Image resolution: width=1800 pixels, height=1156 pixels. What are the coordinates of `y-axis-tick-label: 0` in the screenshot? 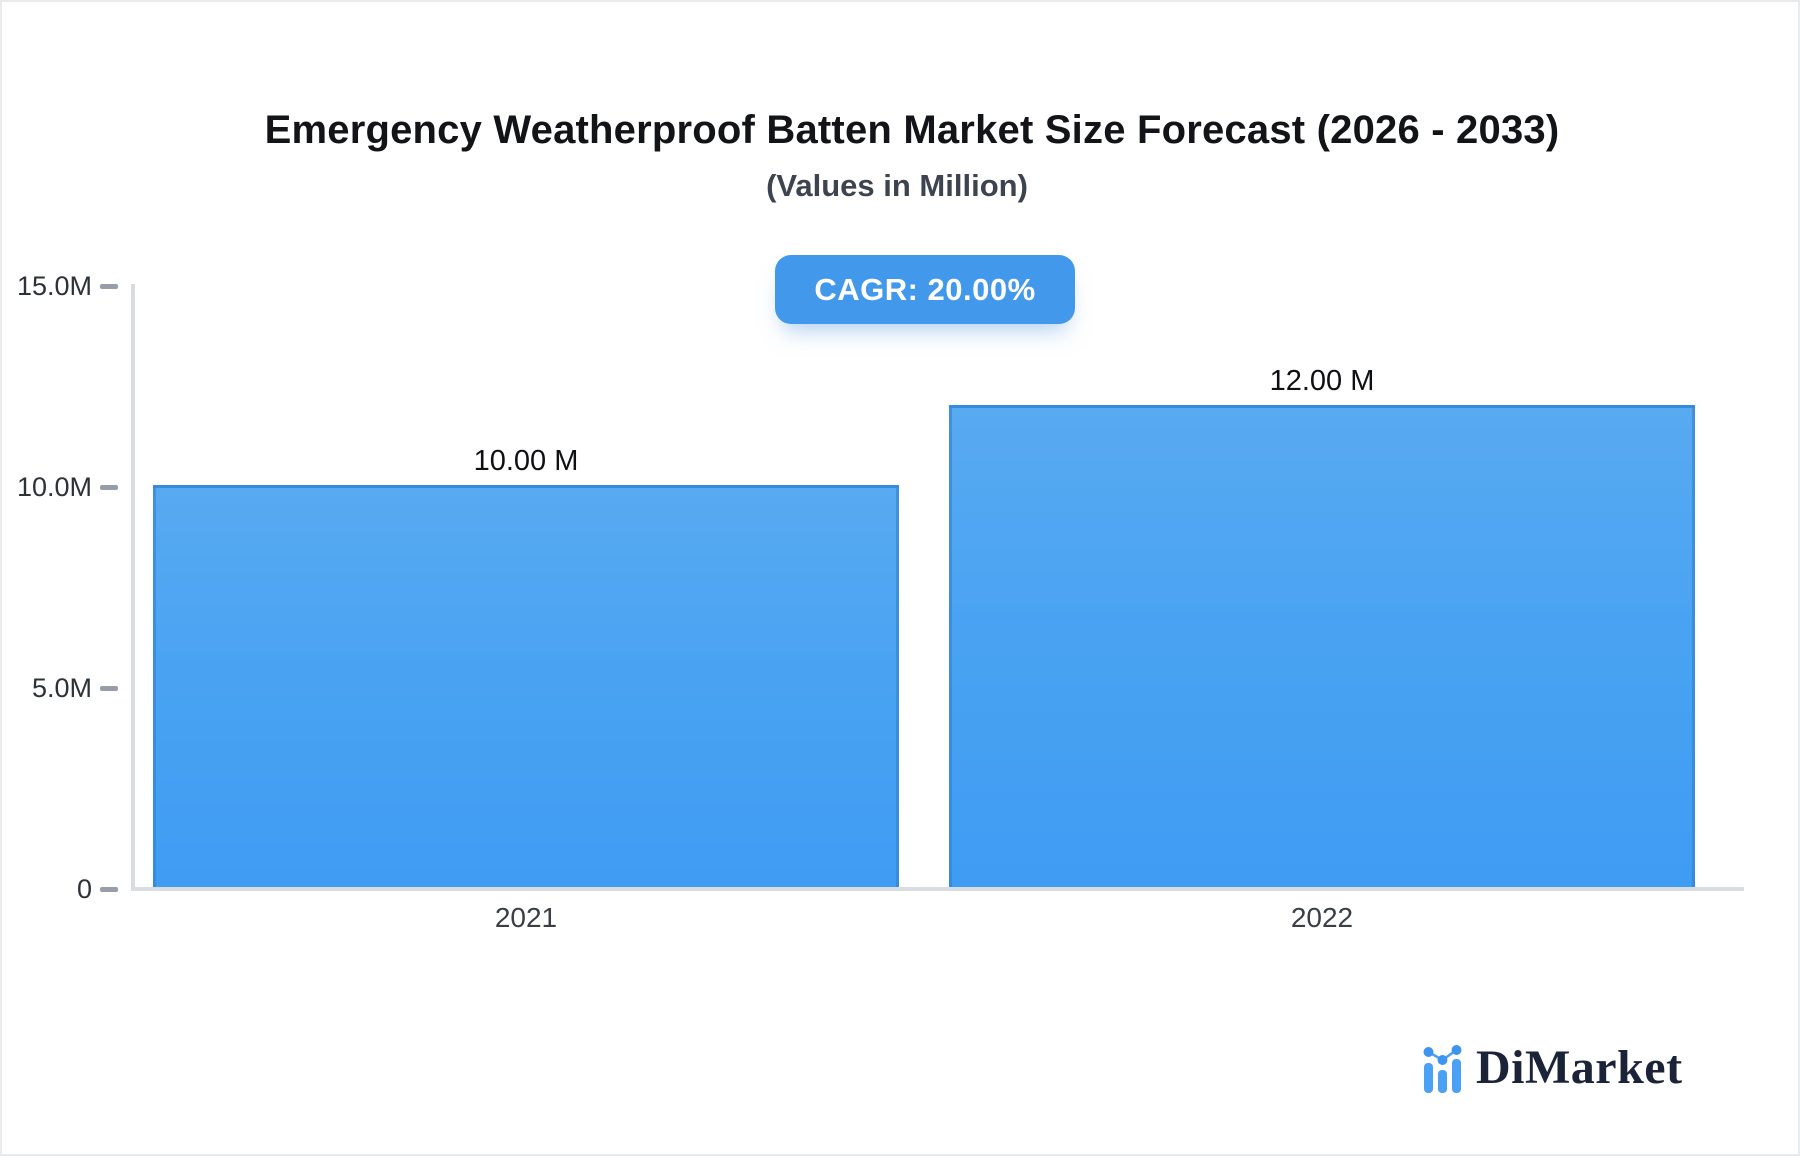 It's located at (84, 889).